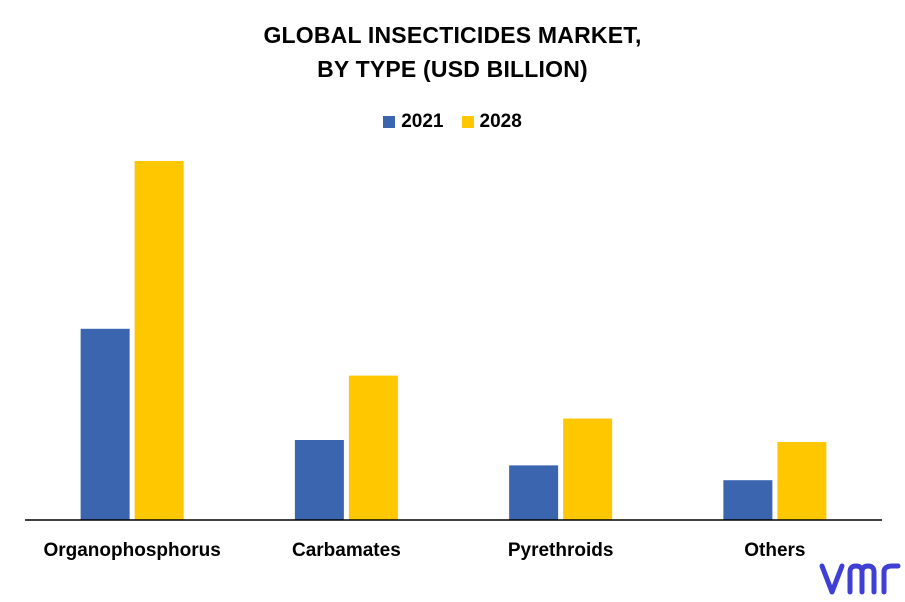 This screenshot has width=905, height=602. I want to click on bar-carbamates-2028, so click(373, 447).